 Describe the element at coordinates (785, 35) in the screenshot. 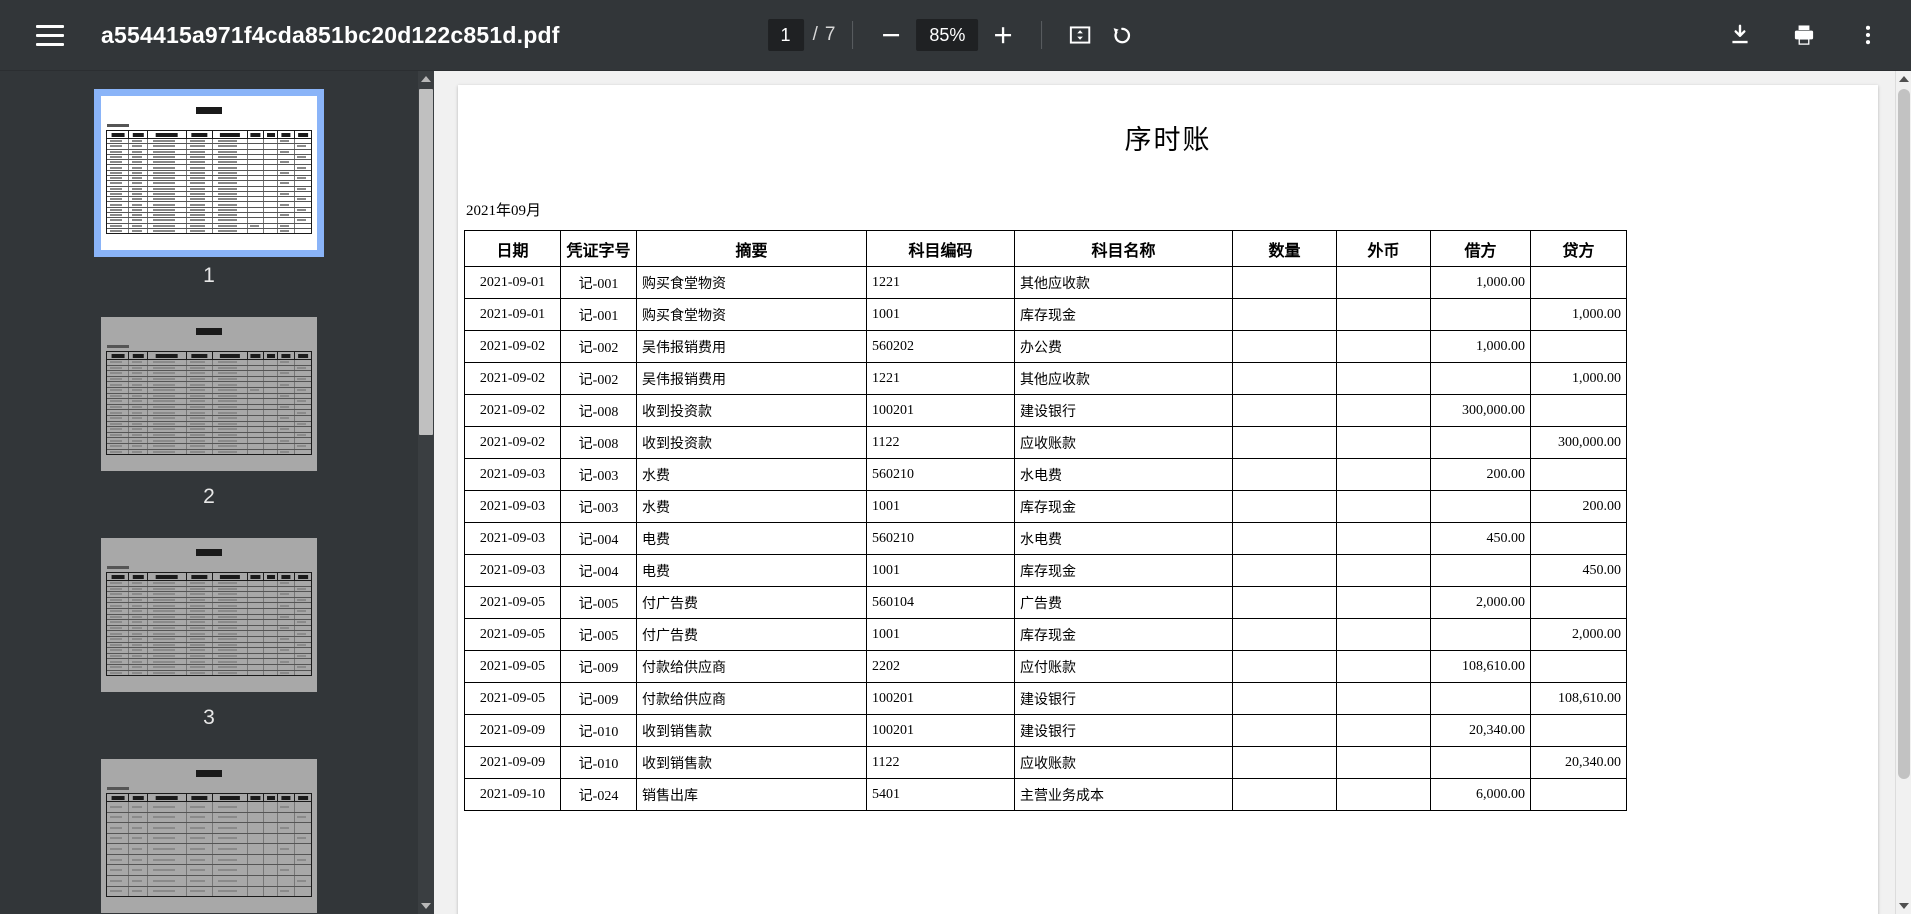

I see `page-number-input` at that location.